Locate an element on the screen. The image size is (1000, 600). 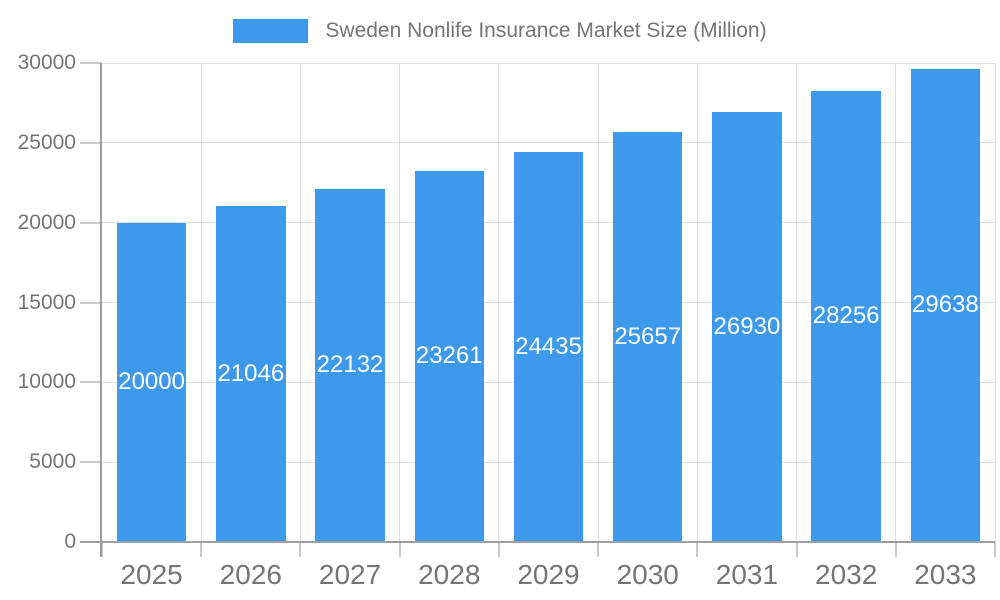
x-tick-label: 2032 is located at coordinates (846, 574).